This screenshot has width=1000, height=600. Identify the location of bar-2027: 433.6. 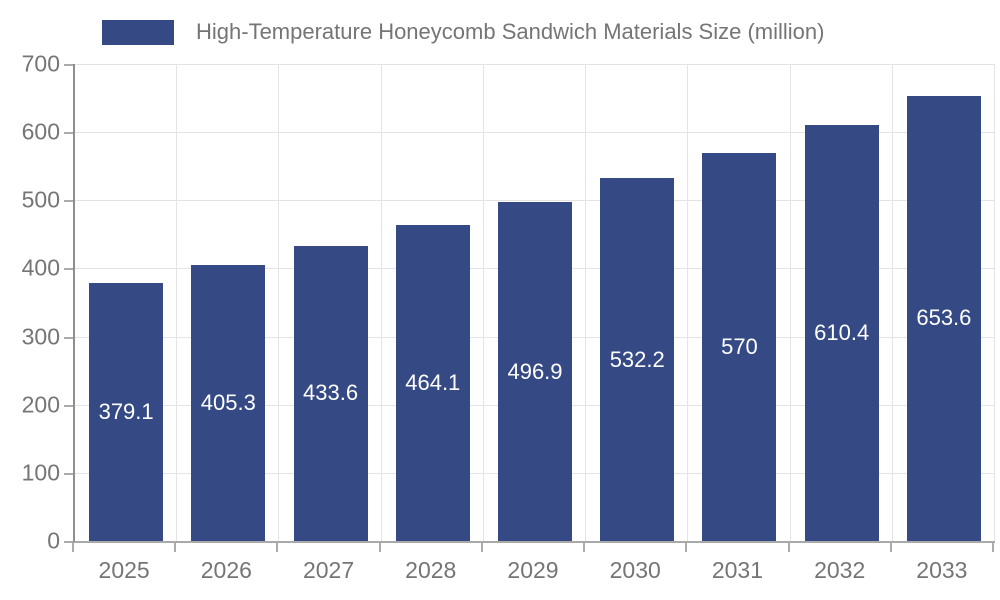
(330, 393).